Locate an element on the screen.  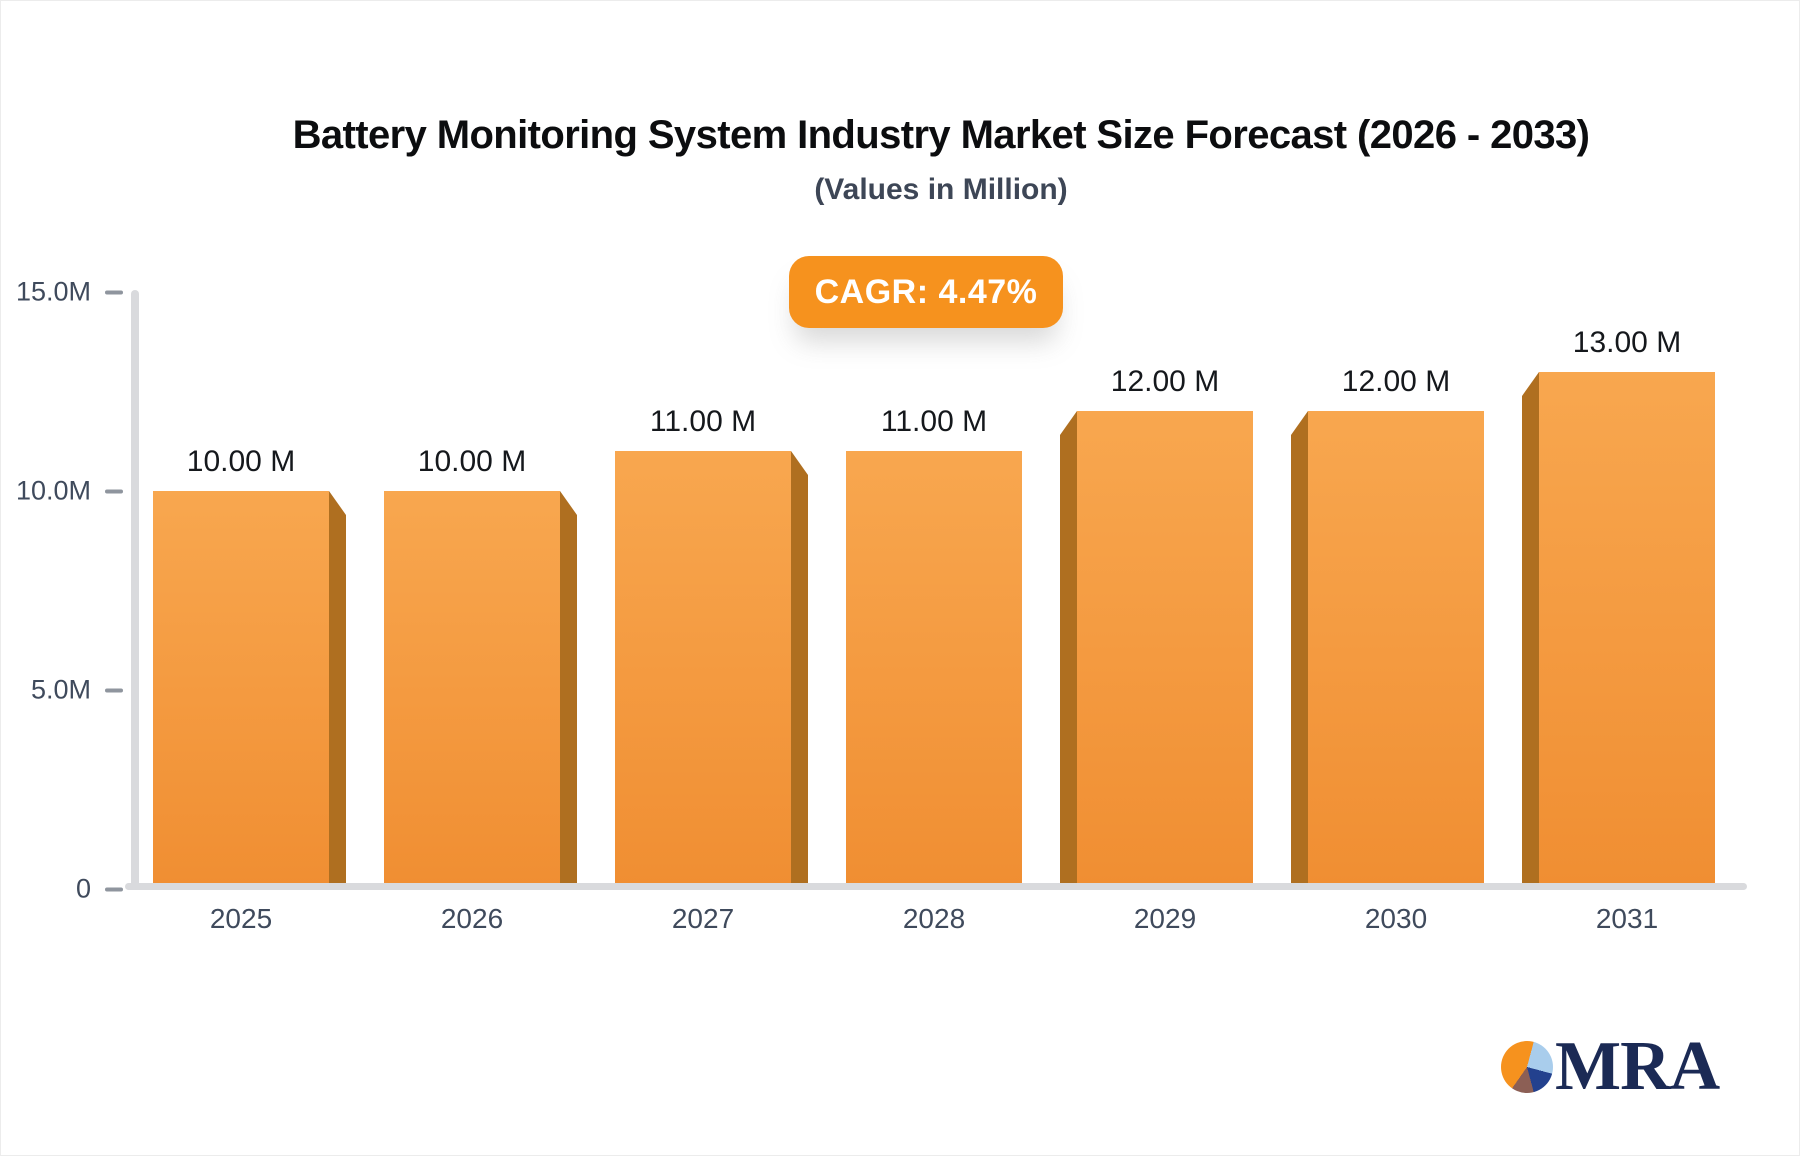
x-axis-label: 2028 is located at coordinates (934, 918).